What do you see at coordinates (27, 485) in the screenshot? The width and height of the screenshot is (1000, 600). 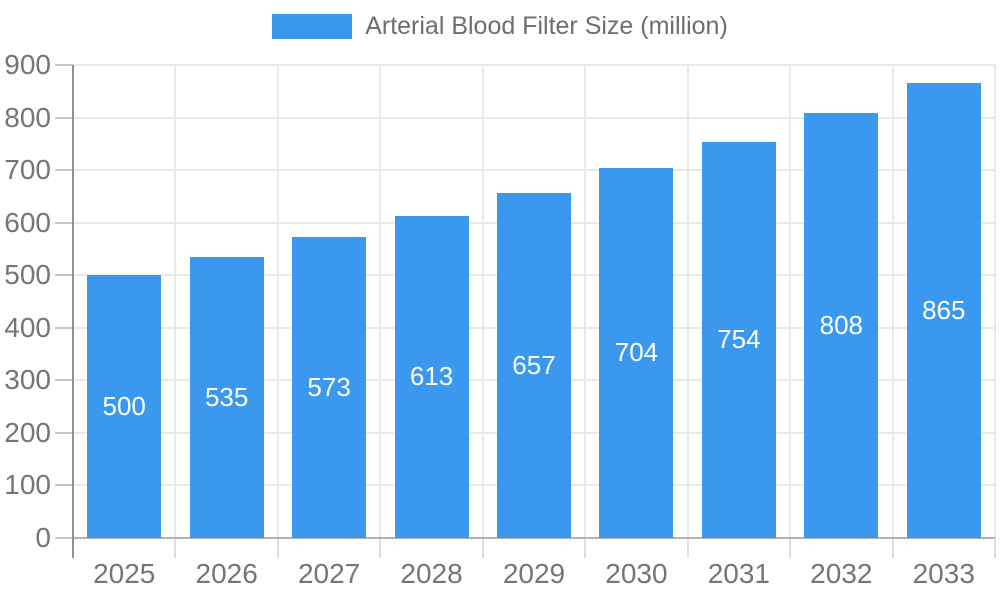 I see `y-axis-label: 100` at bounding box center [27, 485].